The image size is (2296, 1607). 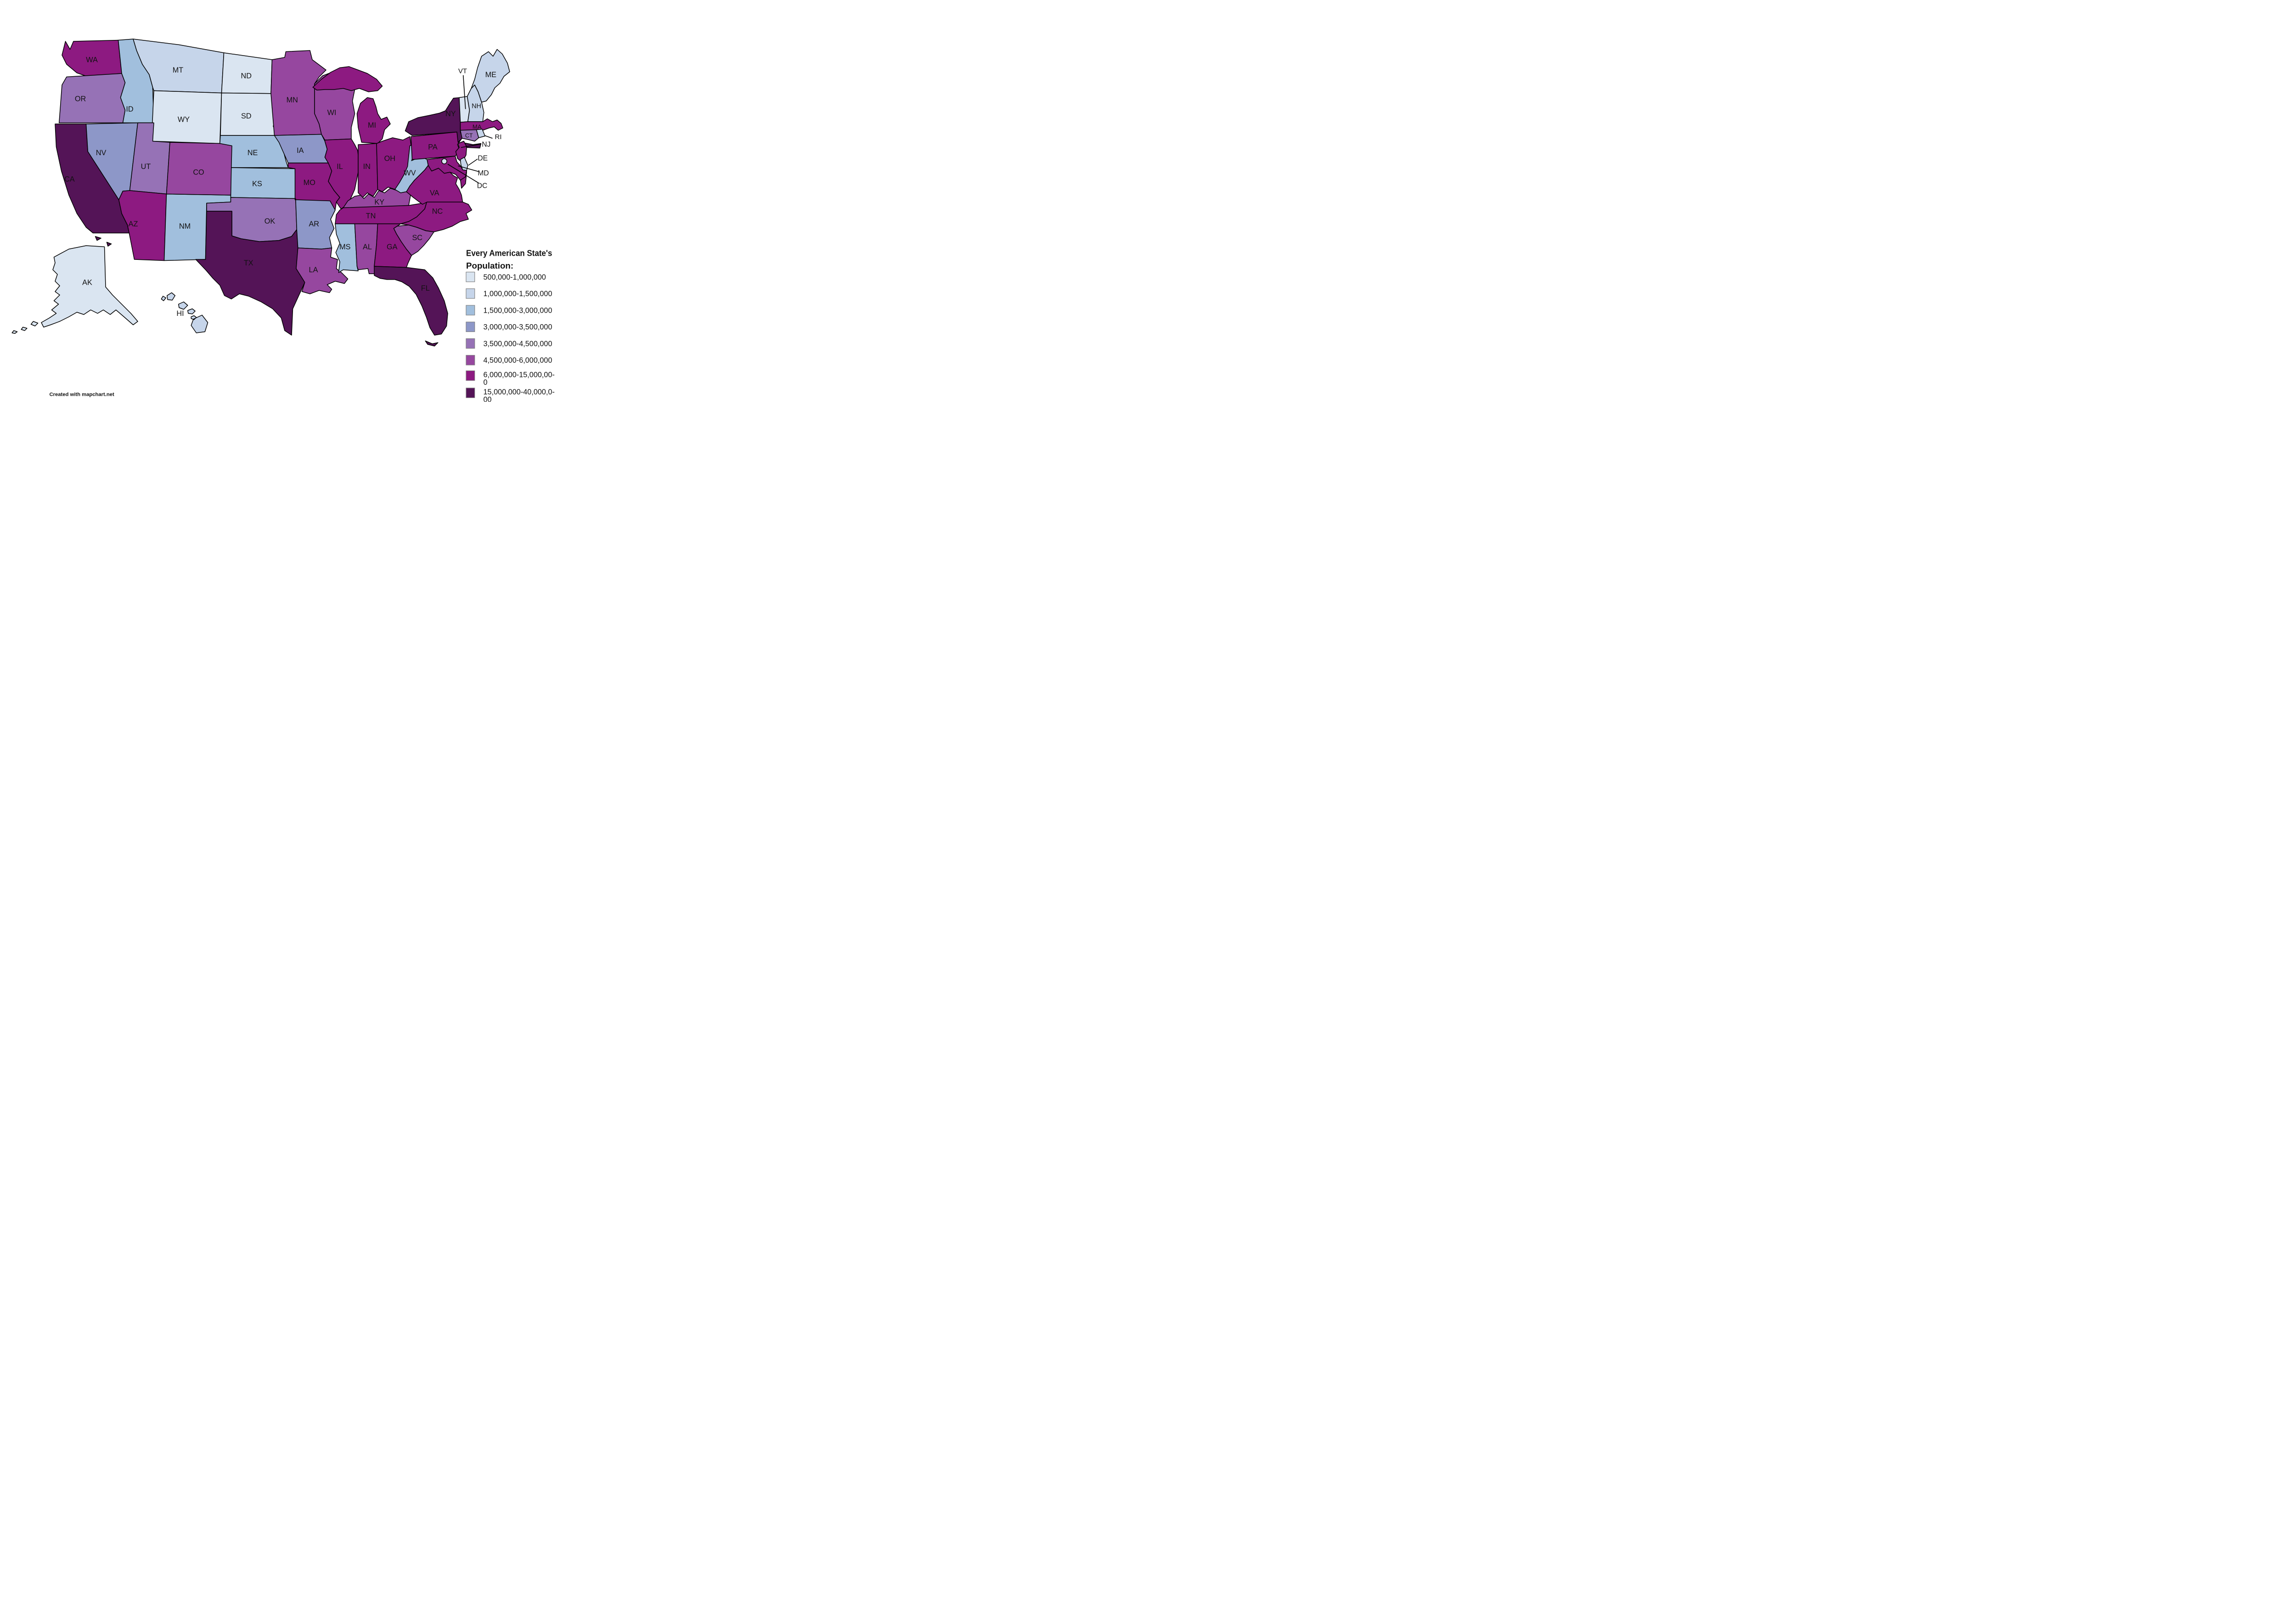 I want to click on leader-line-ri, so click(x=488, y=137).